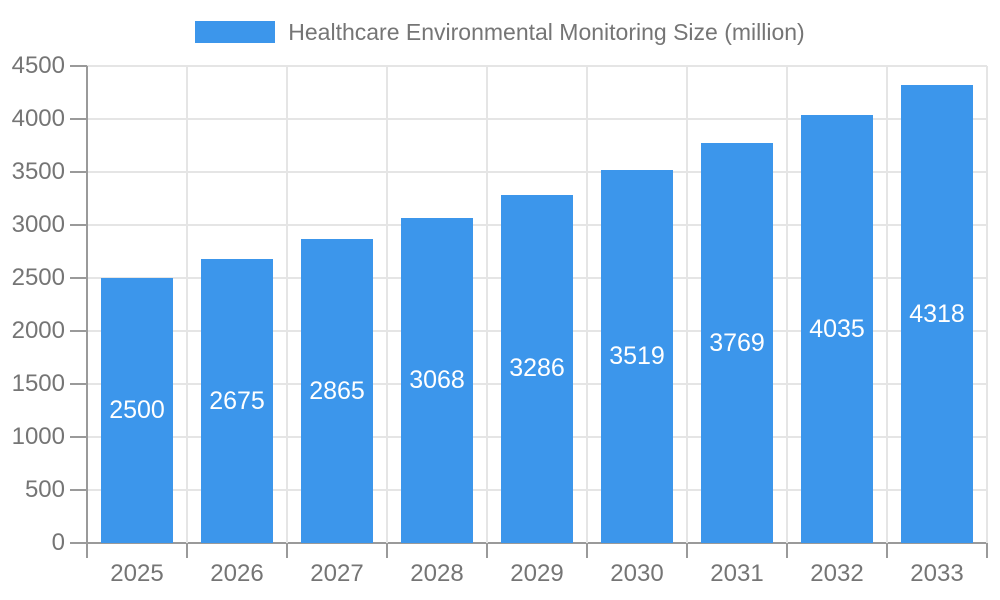  I want to click on y-axis-label: 0, so click(58, 542).